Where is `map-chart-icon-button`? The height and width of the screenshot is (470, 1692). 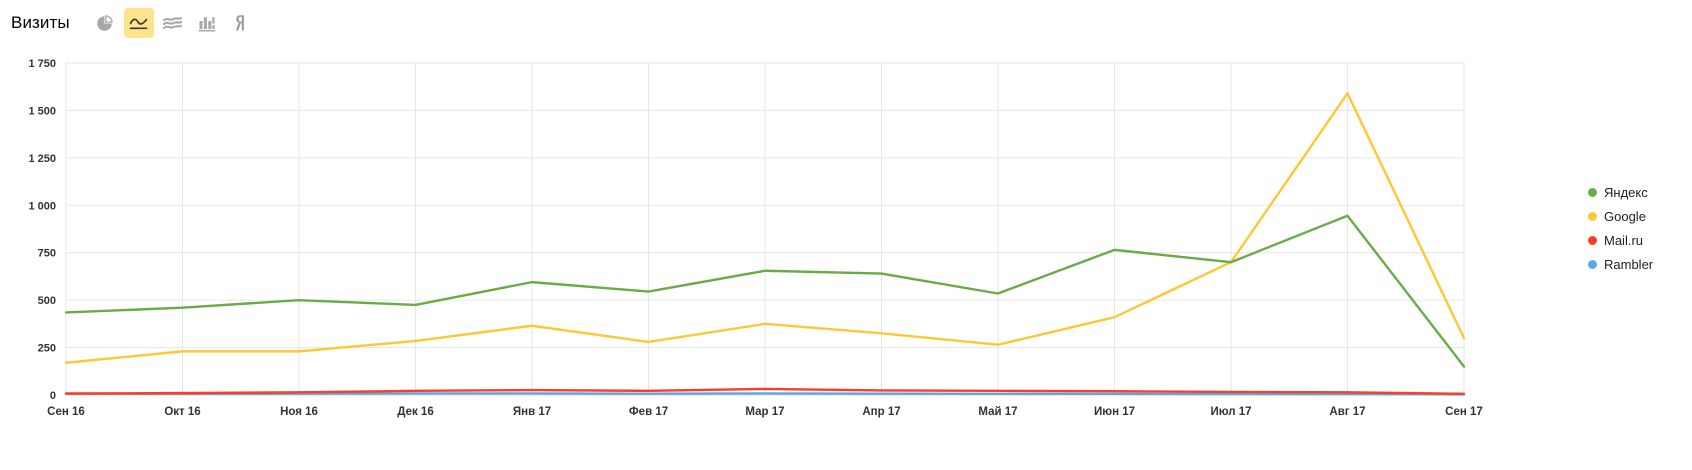 map-chart-icon-button is located at coordinates (241, 23).